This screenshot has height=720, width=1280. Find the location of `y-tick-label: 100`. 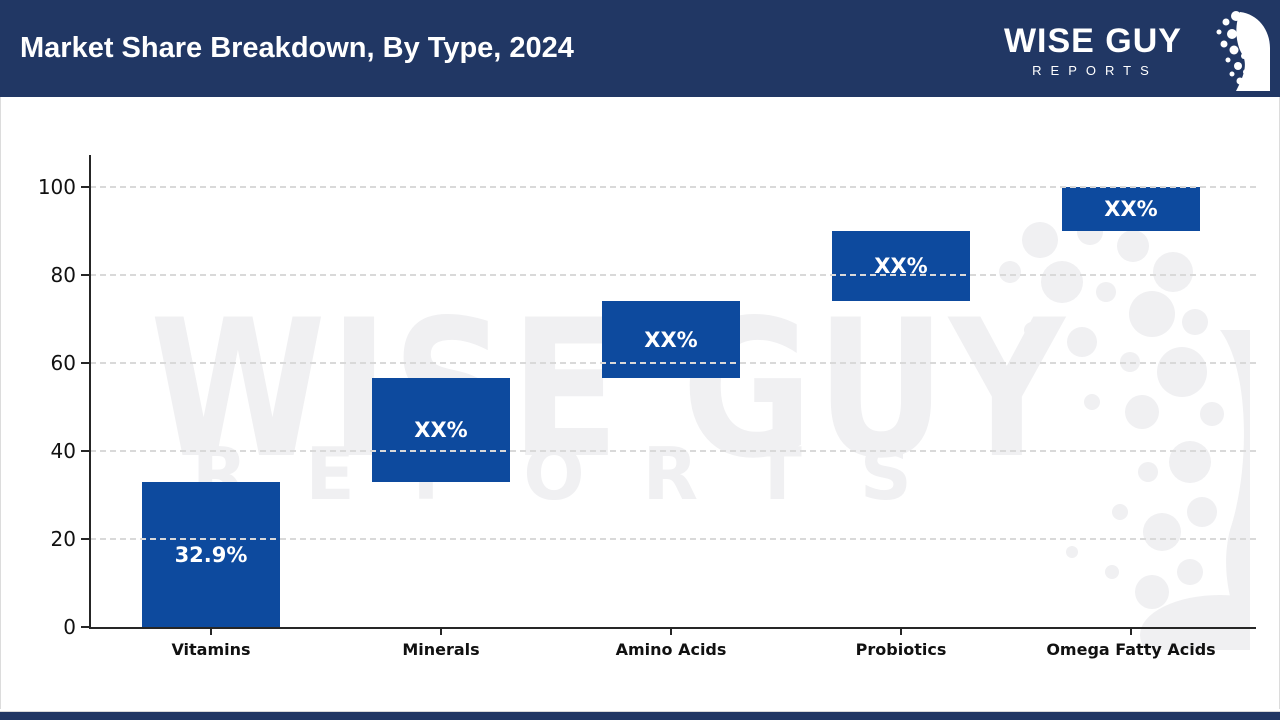

y-tick-label: 100 is located at coordinates (56, 187).